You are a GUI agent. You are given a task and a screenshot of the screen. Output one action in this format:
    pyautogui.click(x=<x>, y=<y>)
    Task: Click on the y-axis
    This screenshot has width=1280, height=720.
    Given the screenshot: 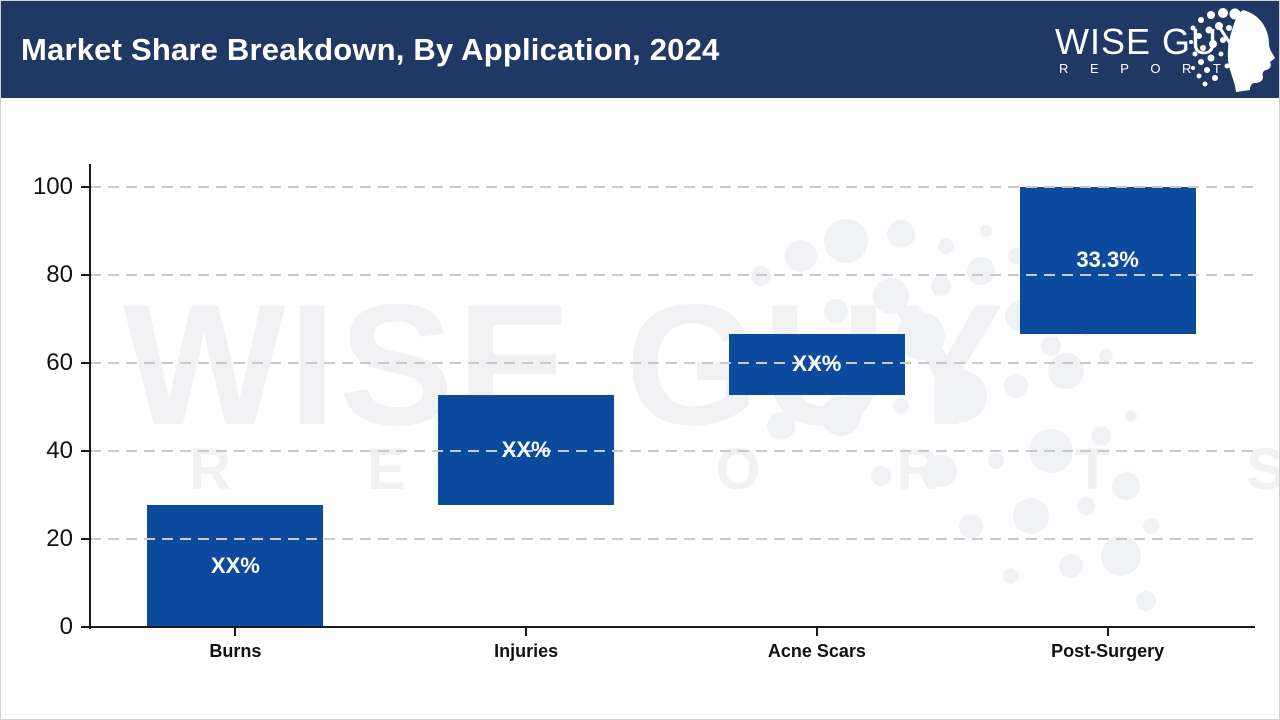 What is the action you would take?
    pyautogui.click(x=90, y=396)
    